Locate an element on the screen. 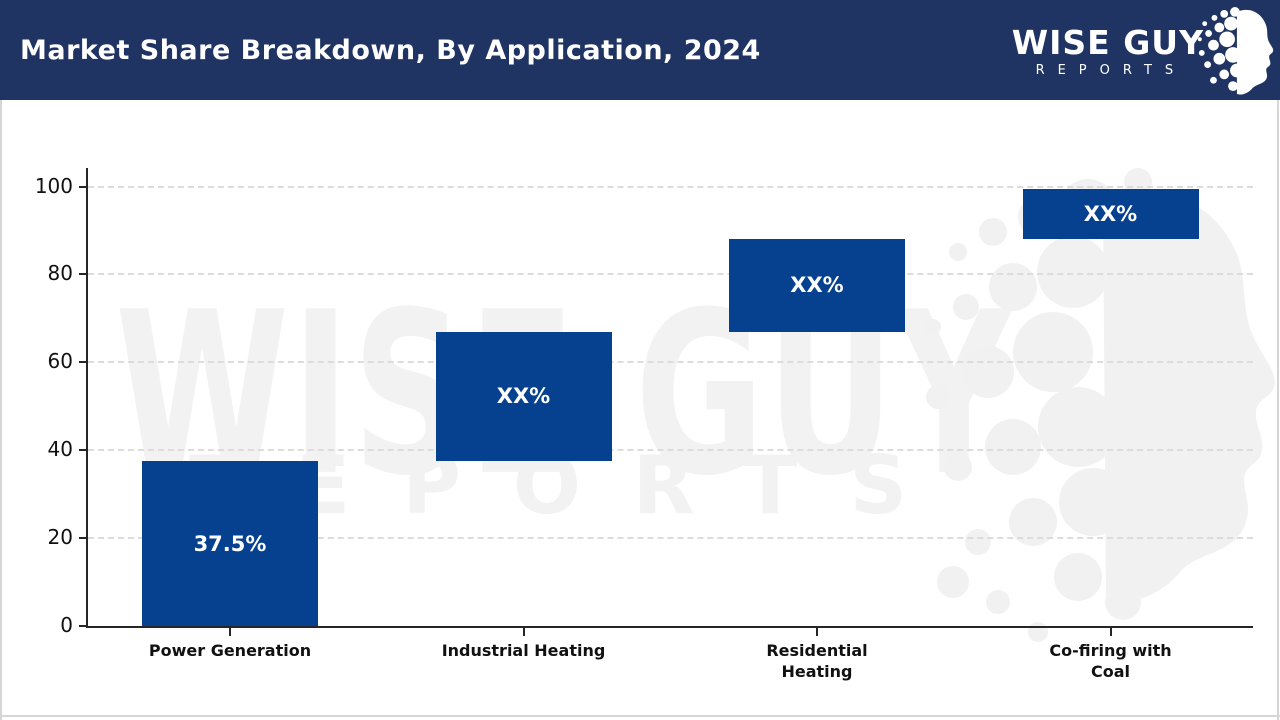 This screenshot has width=1280, height=720. y-axis-label: 60 is located at coordinates (60, 361).